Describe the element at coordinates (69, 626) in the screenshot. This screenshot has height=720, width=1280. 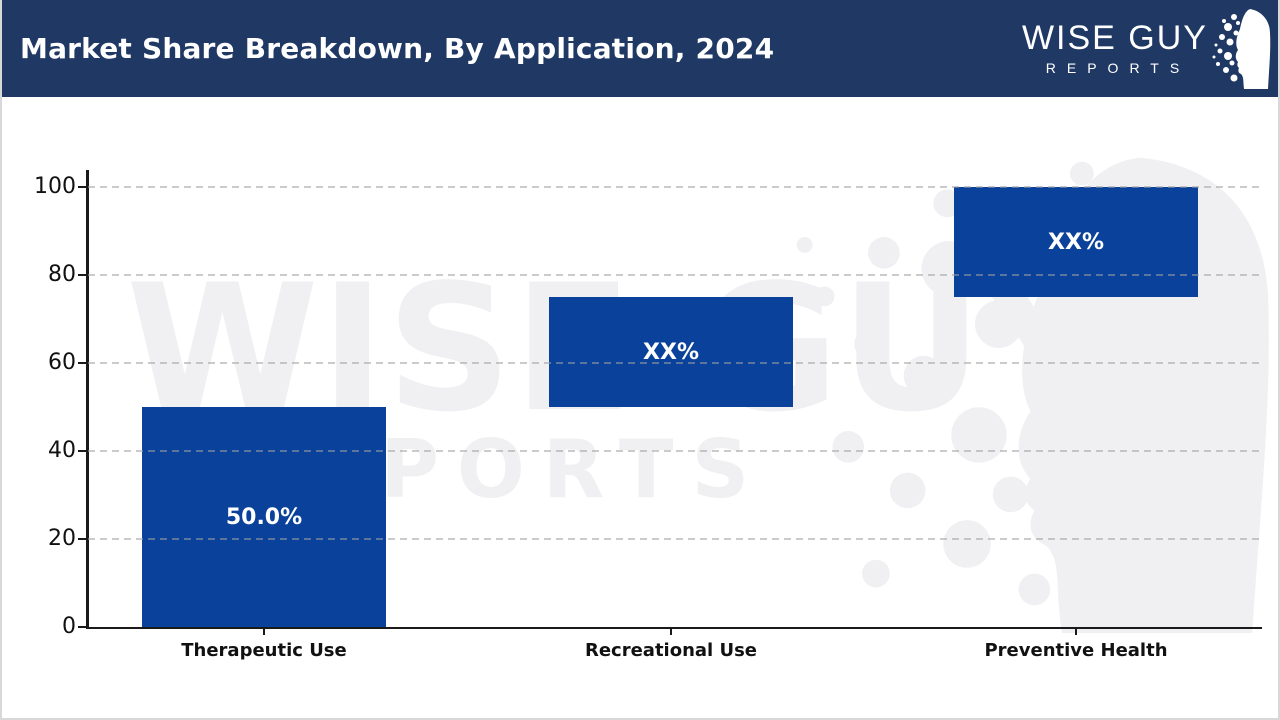
I see `y-tick-label: 0` at that location.